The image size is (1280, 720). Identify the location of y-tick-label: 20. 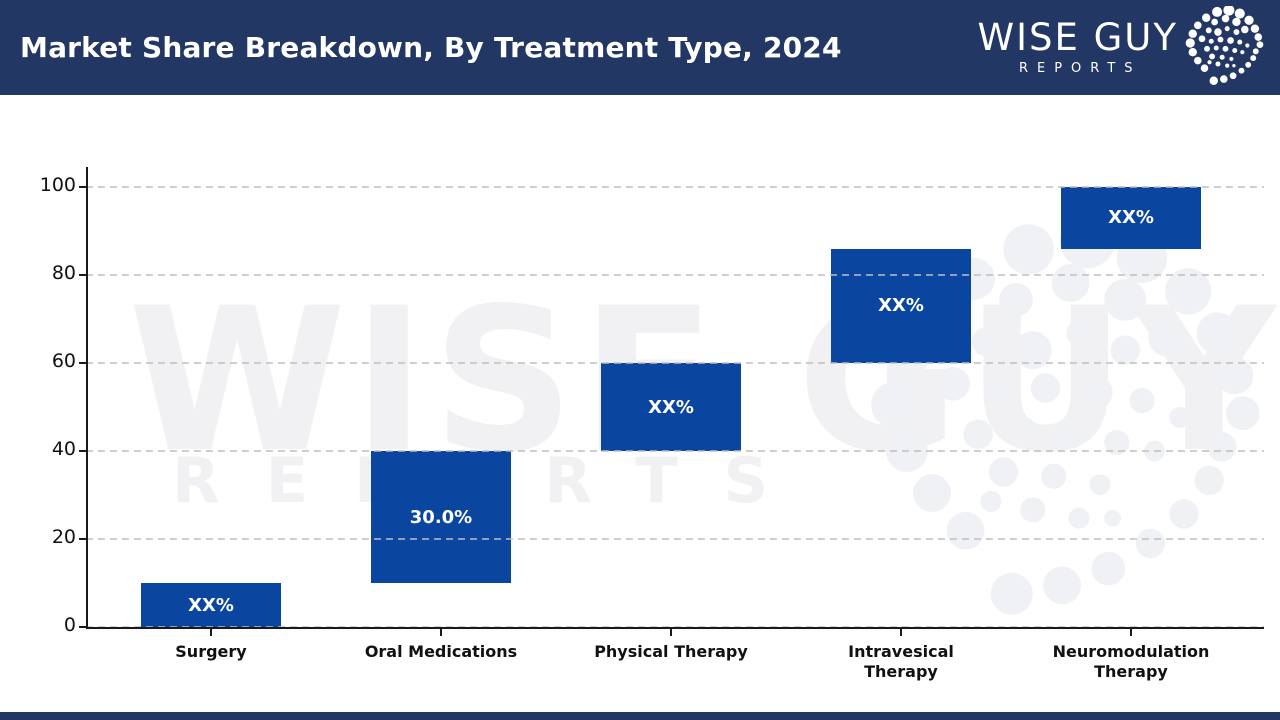
(63, 537).